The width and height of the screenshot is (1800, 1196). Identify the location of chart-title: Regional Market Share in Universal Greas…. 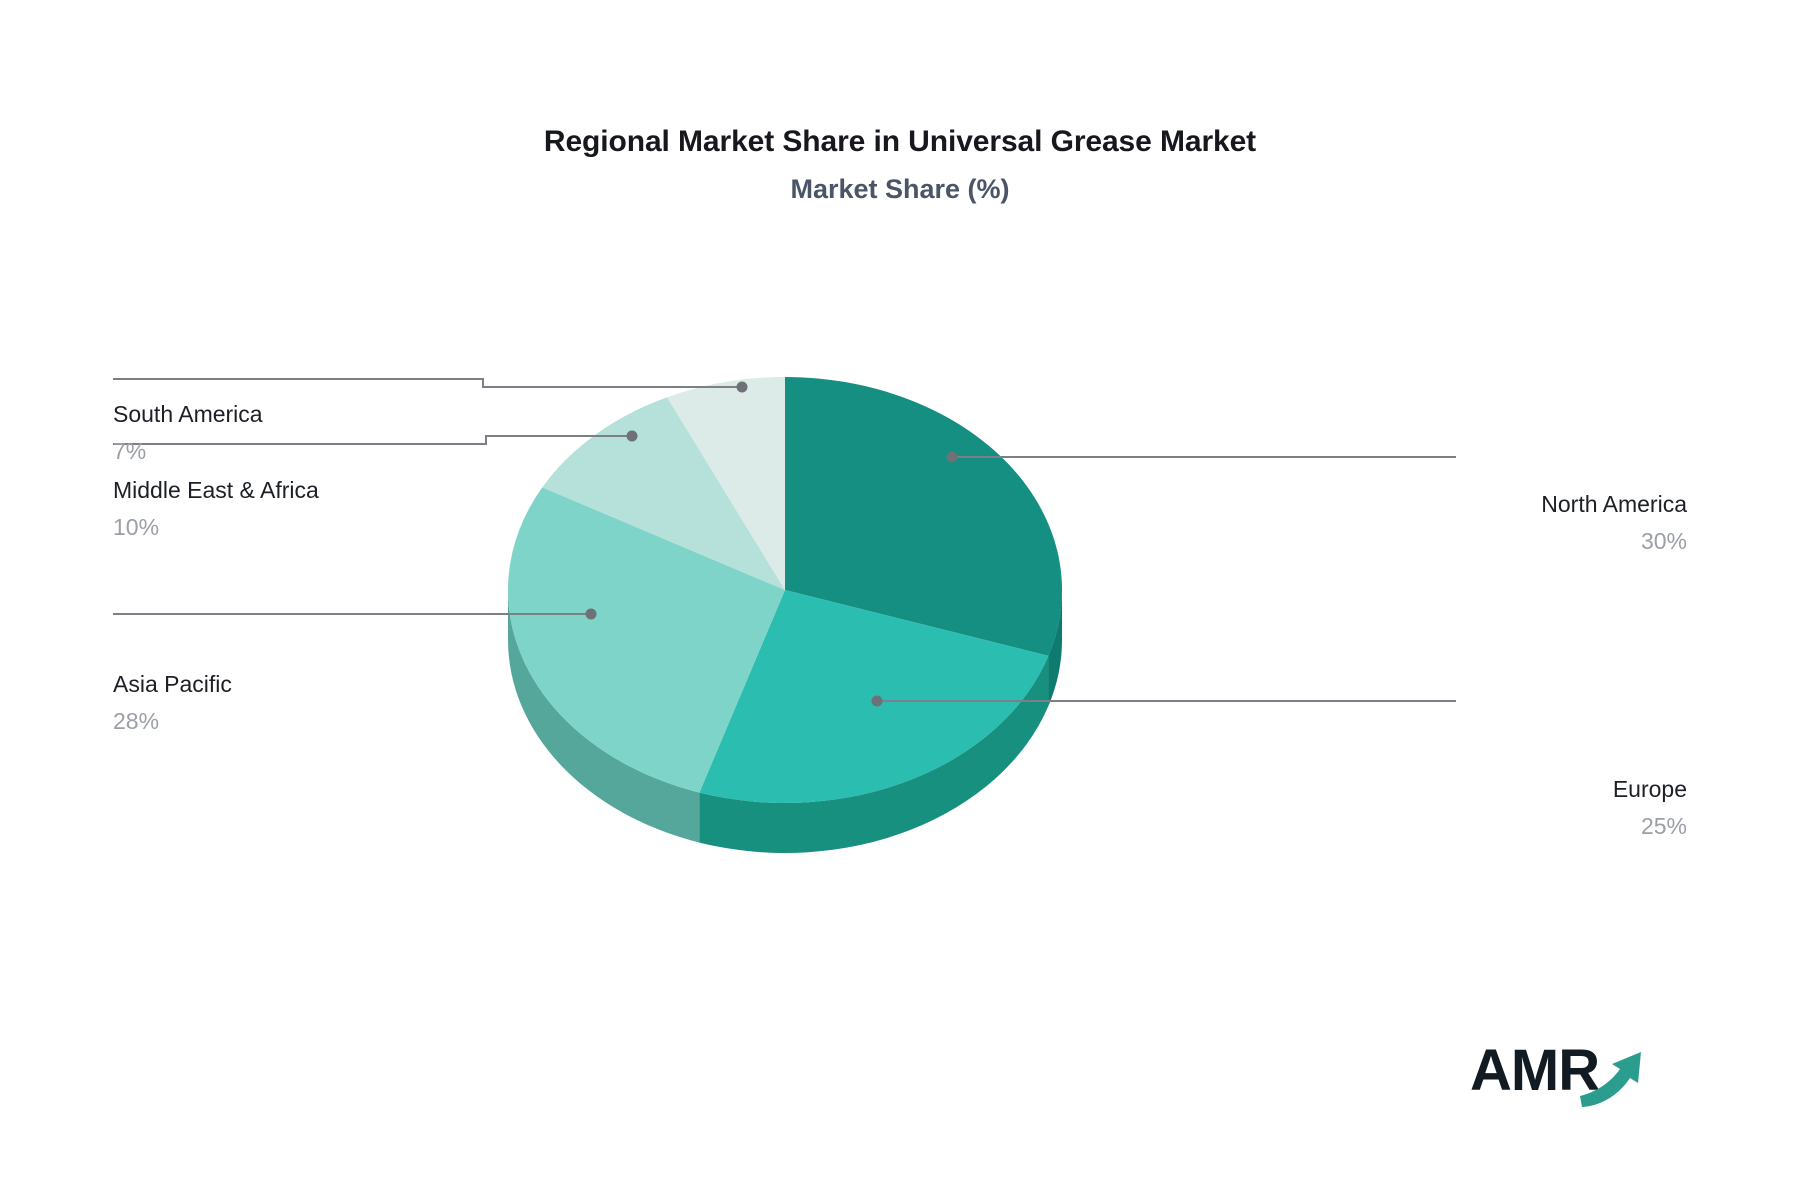
(900, 141).